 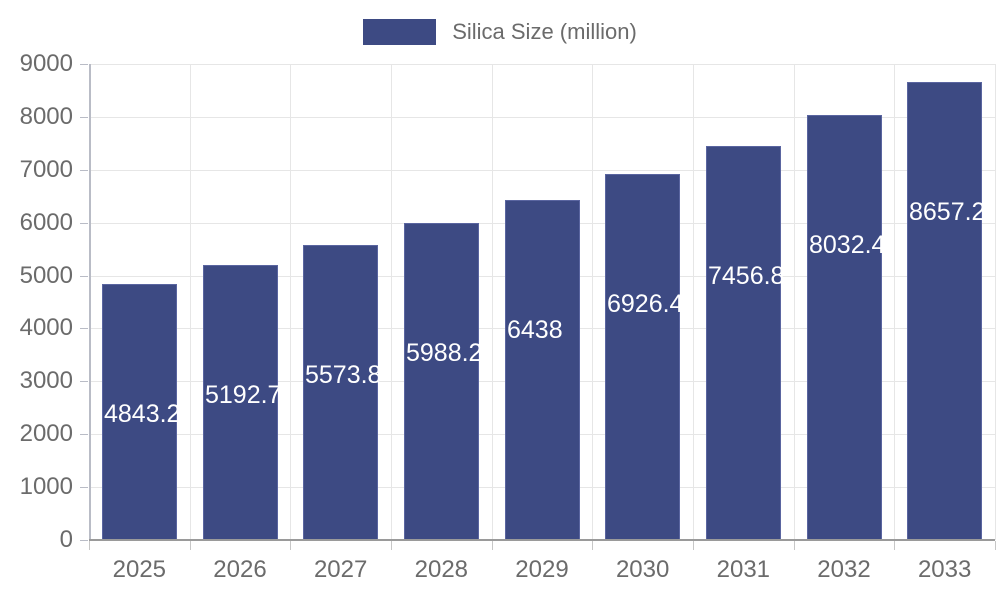 I want to click on y-axis-tick-label: 9000, so click(x=46, y=63).